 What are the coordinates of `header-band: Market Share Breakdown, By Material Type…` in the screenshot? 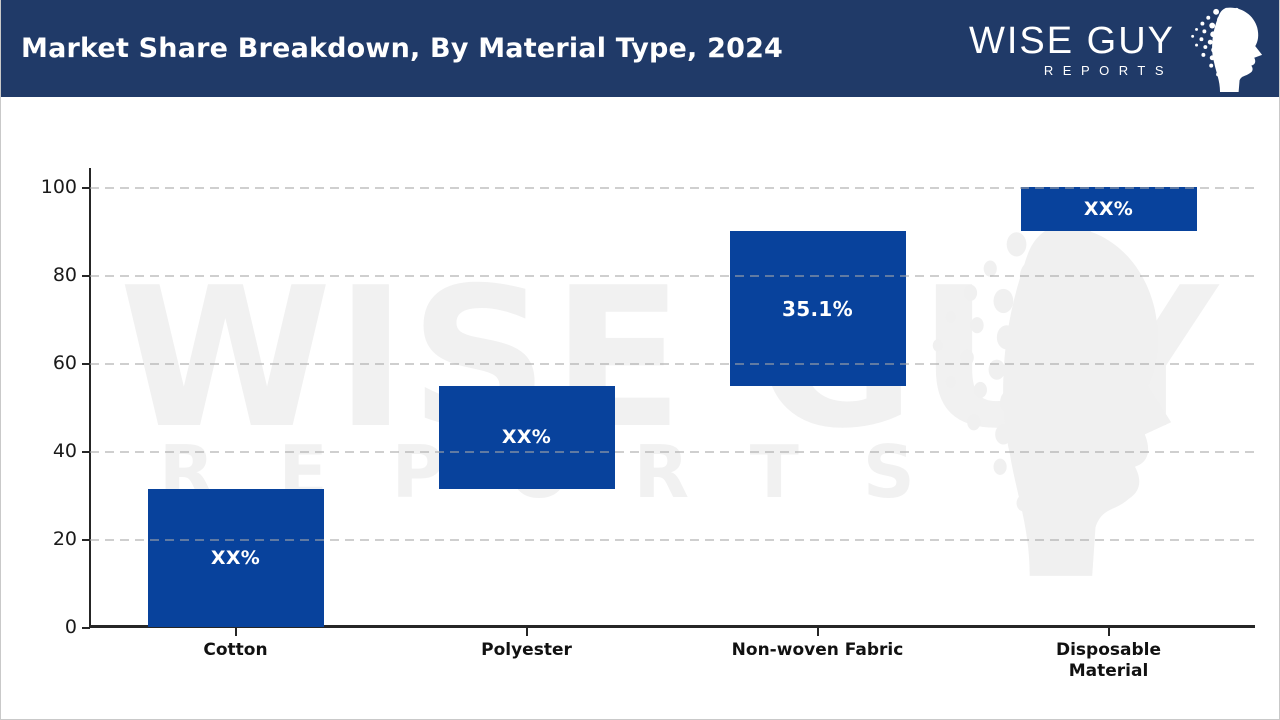 It's located at (640, 48).